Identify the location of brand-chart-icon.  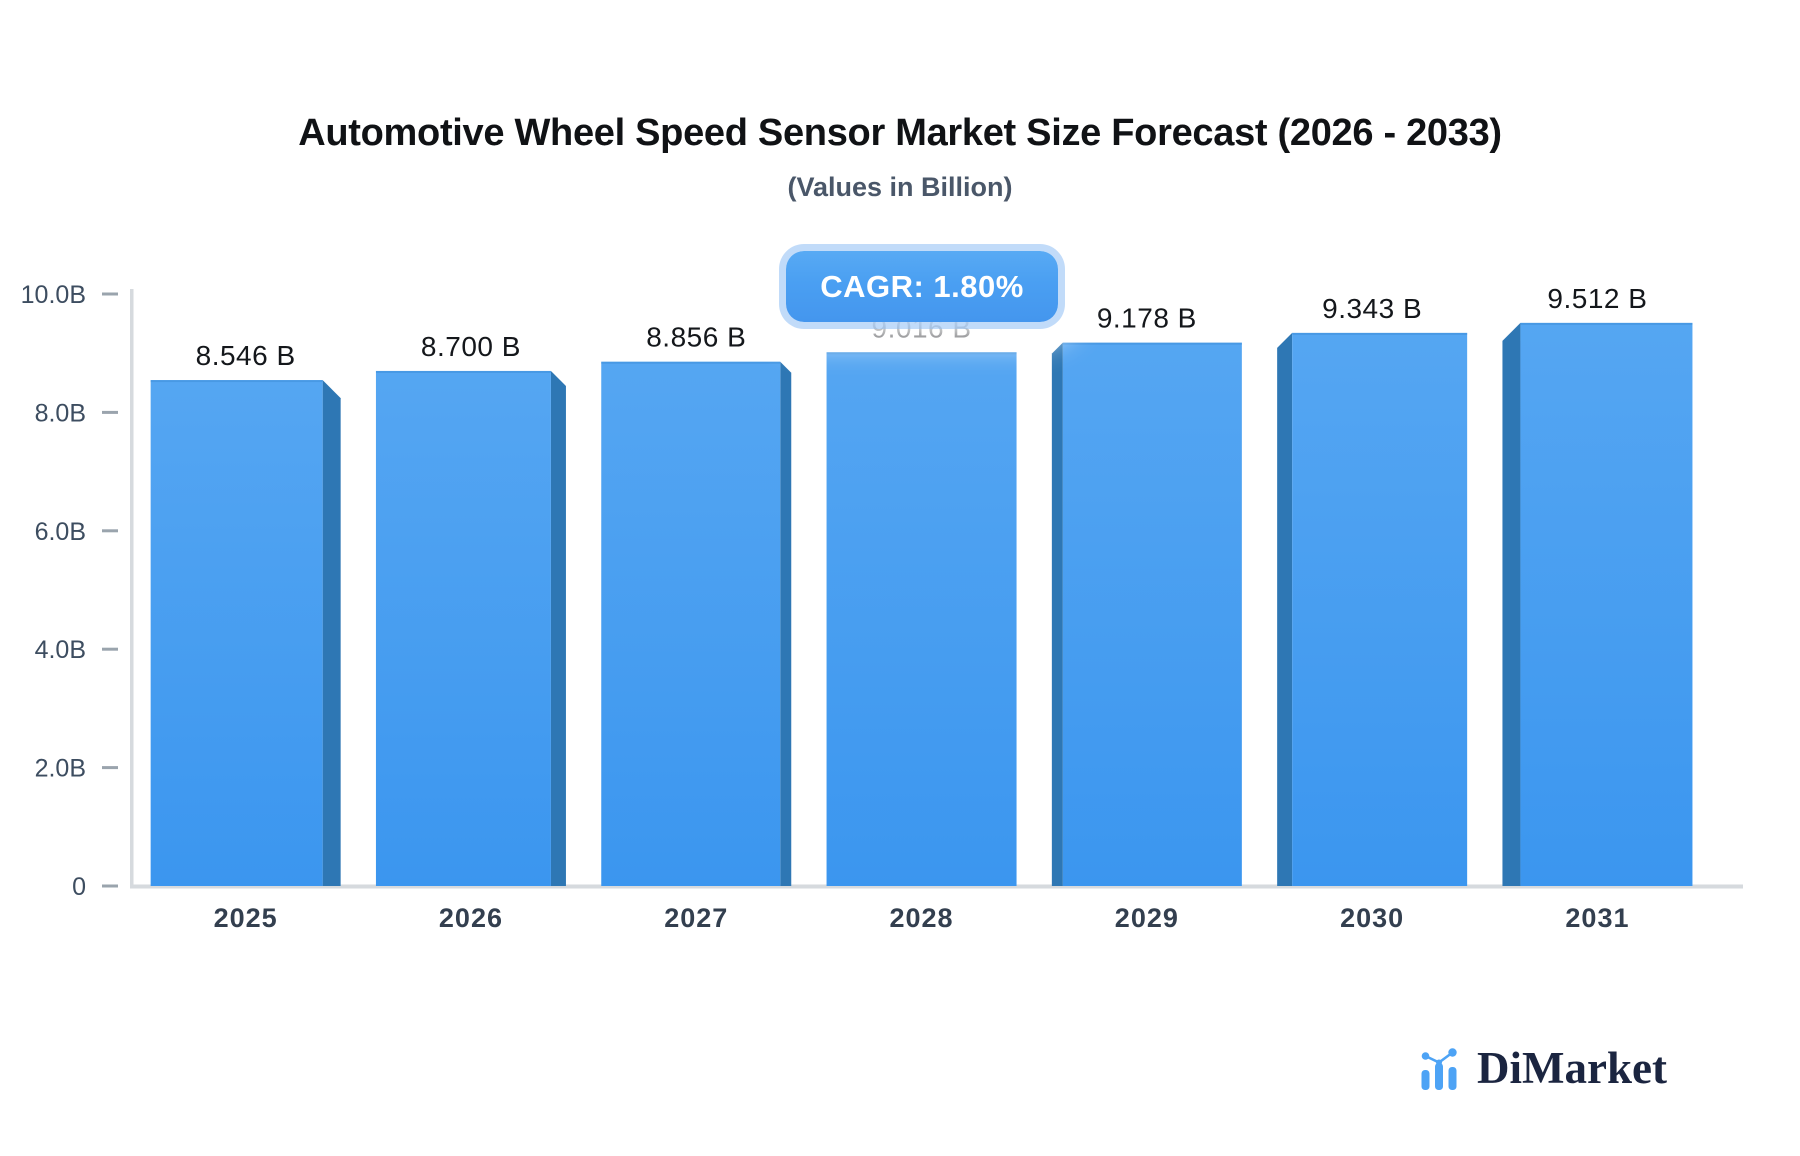
(1439, 1069).